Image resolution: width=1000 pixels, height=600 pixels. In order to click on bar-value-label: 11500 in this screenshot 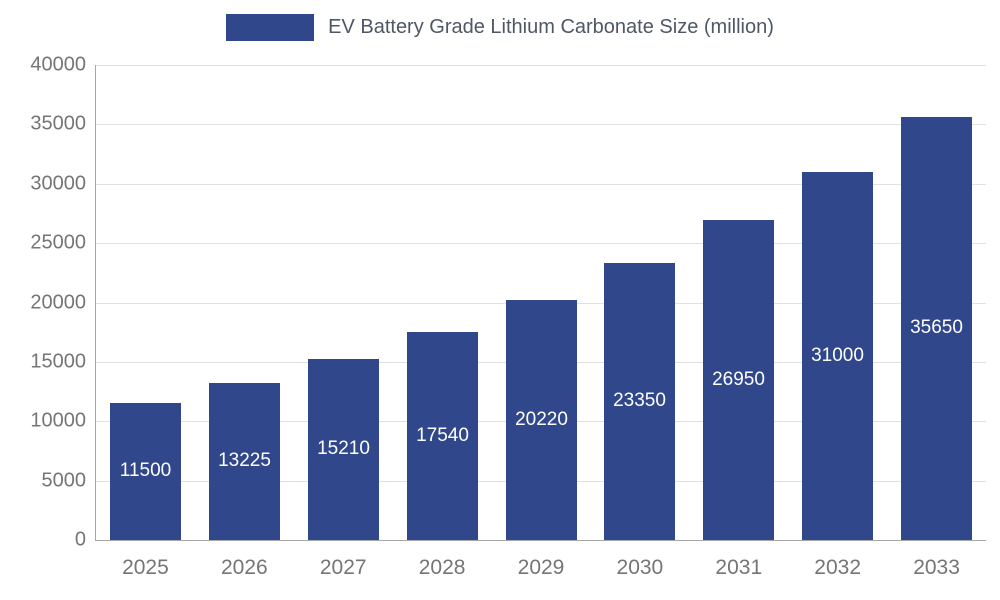, I will do `click(145, 470)`.